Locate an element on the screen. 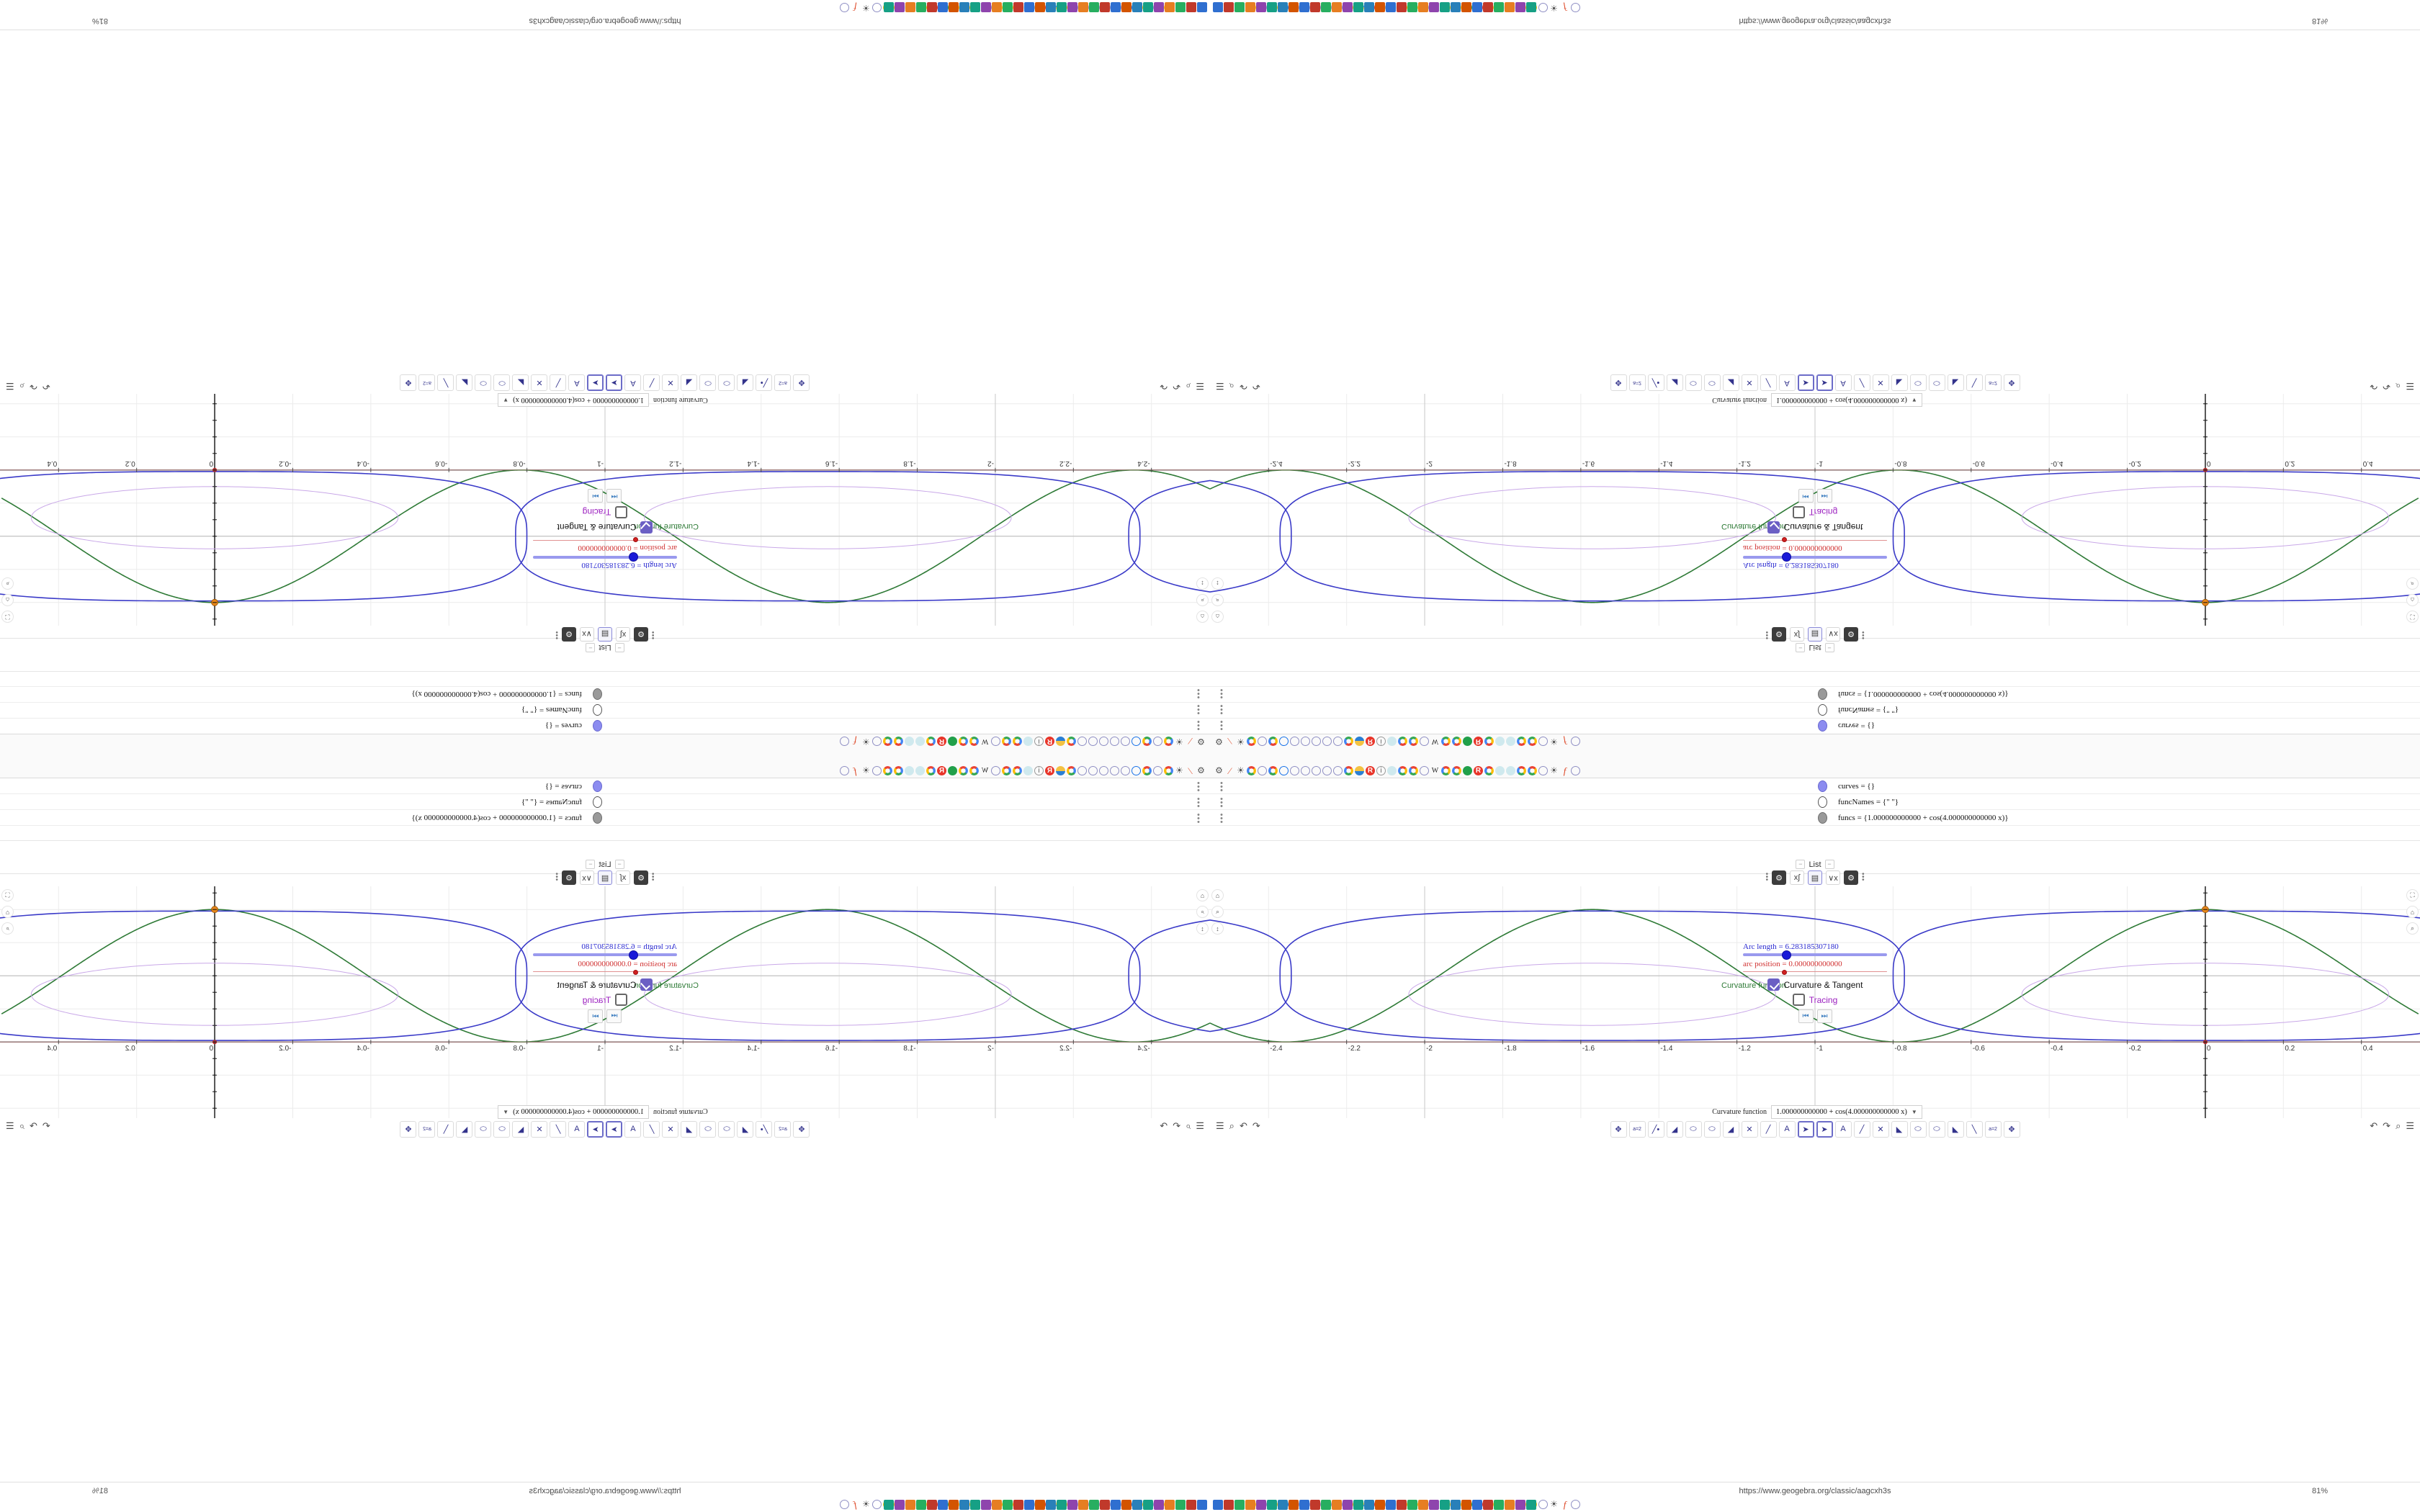 The height and width of the screenshot is (1512, 2420). ray-tool: ╲ is located at coordinates (1974, 383).